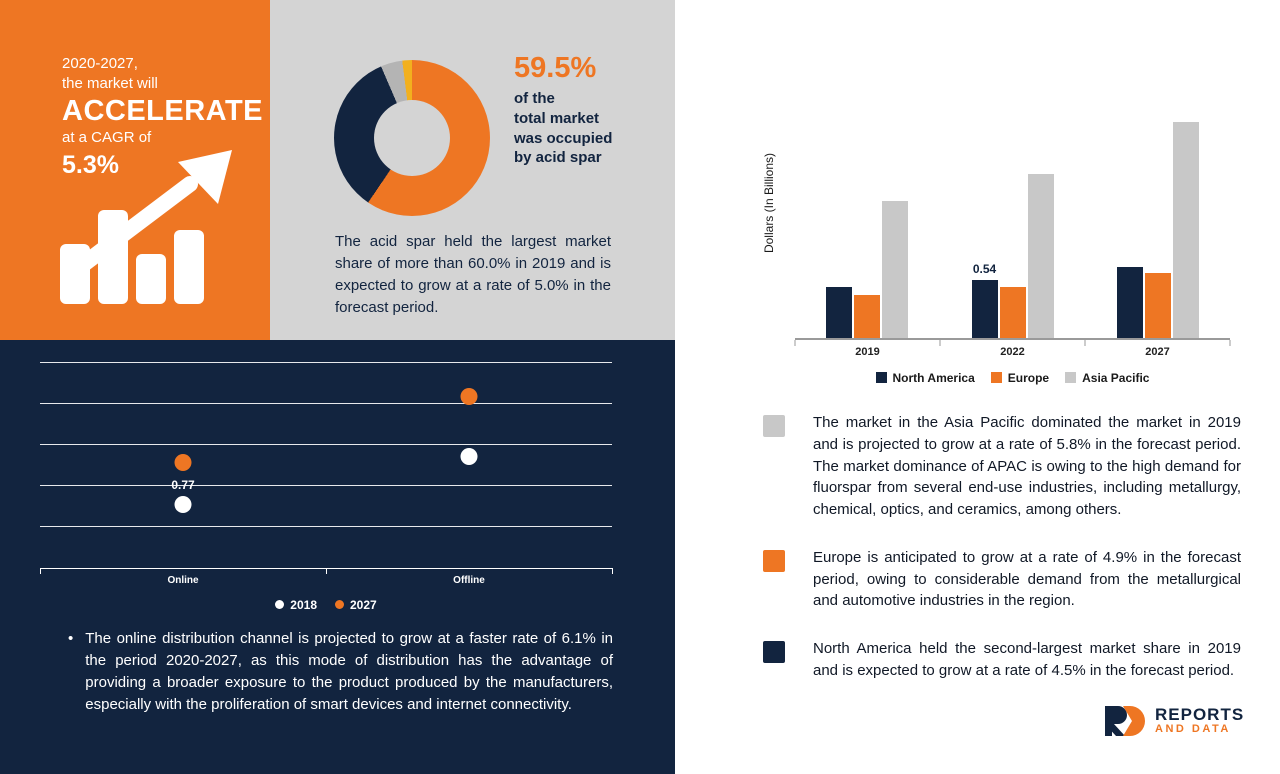 The height and width of the screenshot is (774, 1280). I want to click on legend-item: North America, so click(925, 377).